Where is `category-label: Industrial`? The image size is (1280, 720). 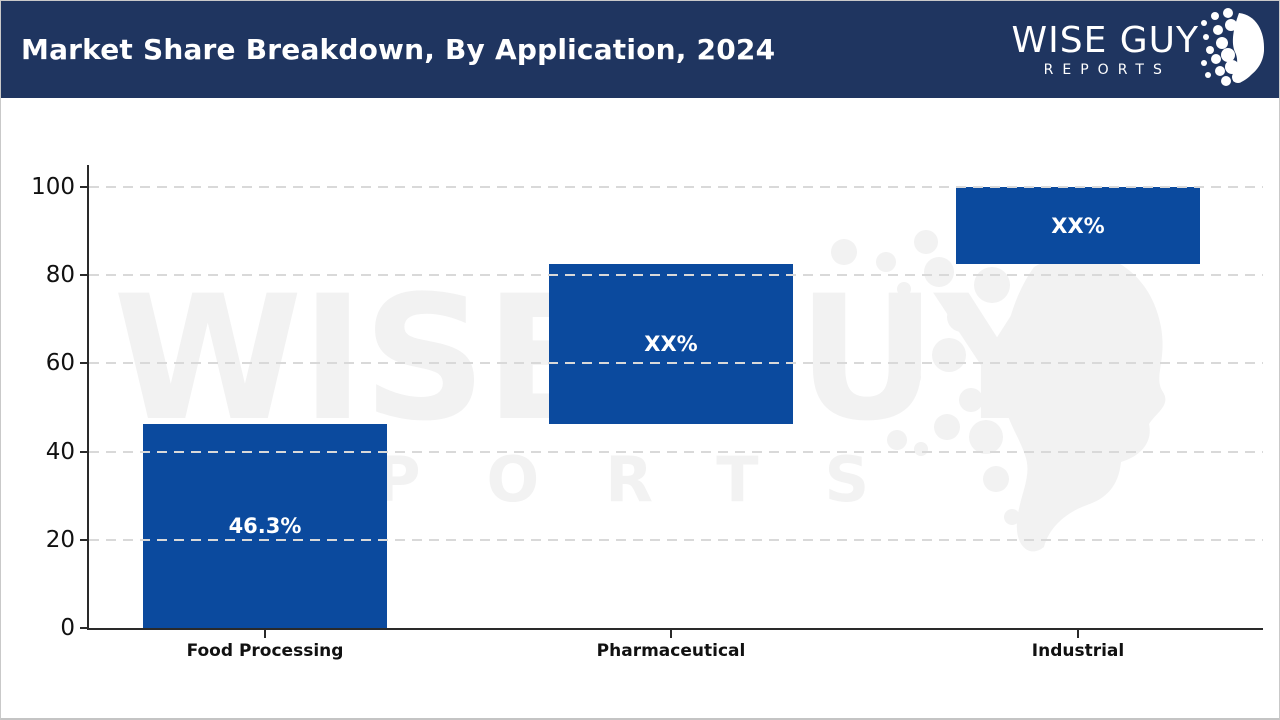 category-label: Industrial is located at coordinates (1078, 651).